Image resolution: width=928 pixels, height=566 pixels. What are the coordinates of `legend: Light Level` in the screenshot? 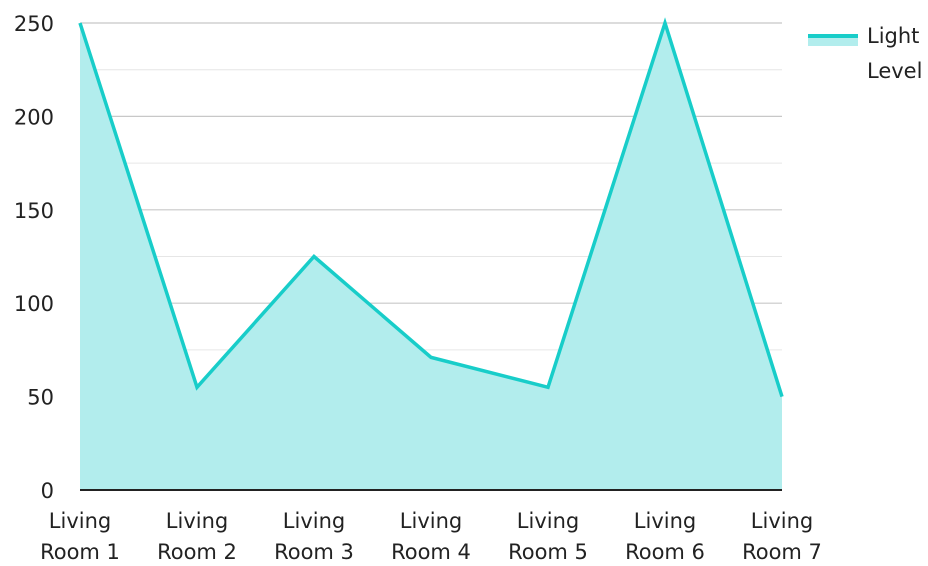 It's located at (865, 53).